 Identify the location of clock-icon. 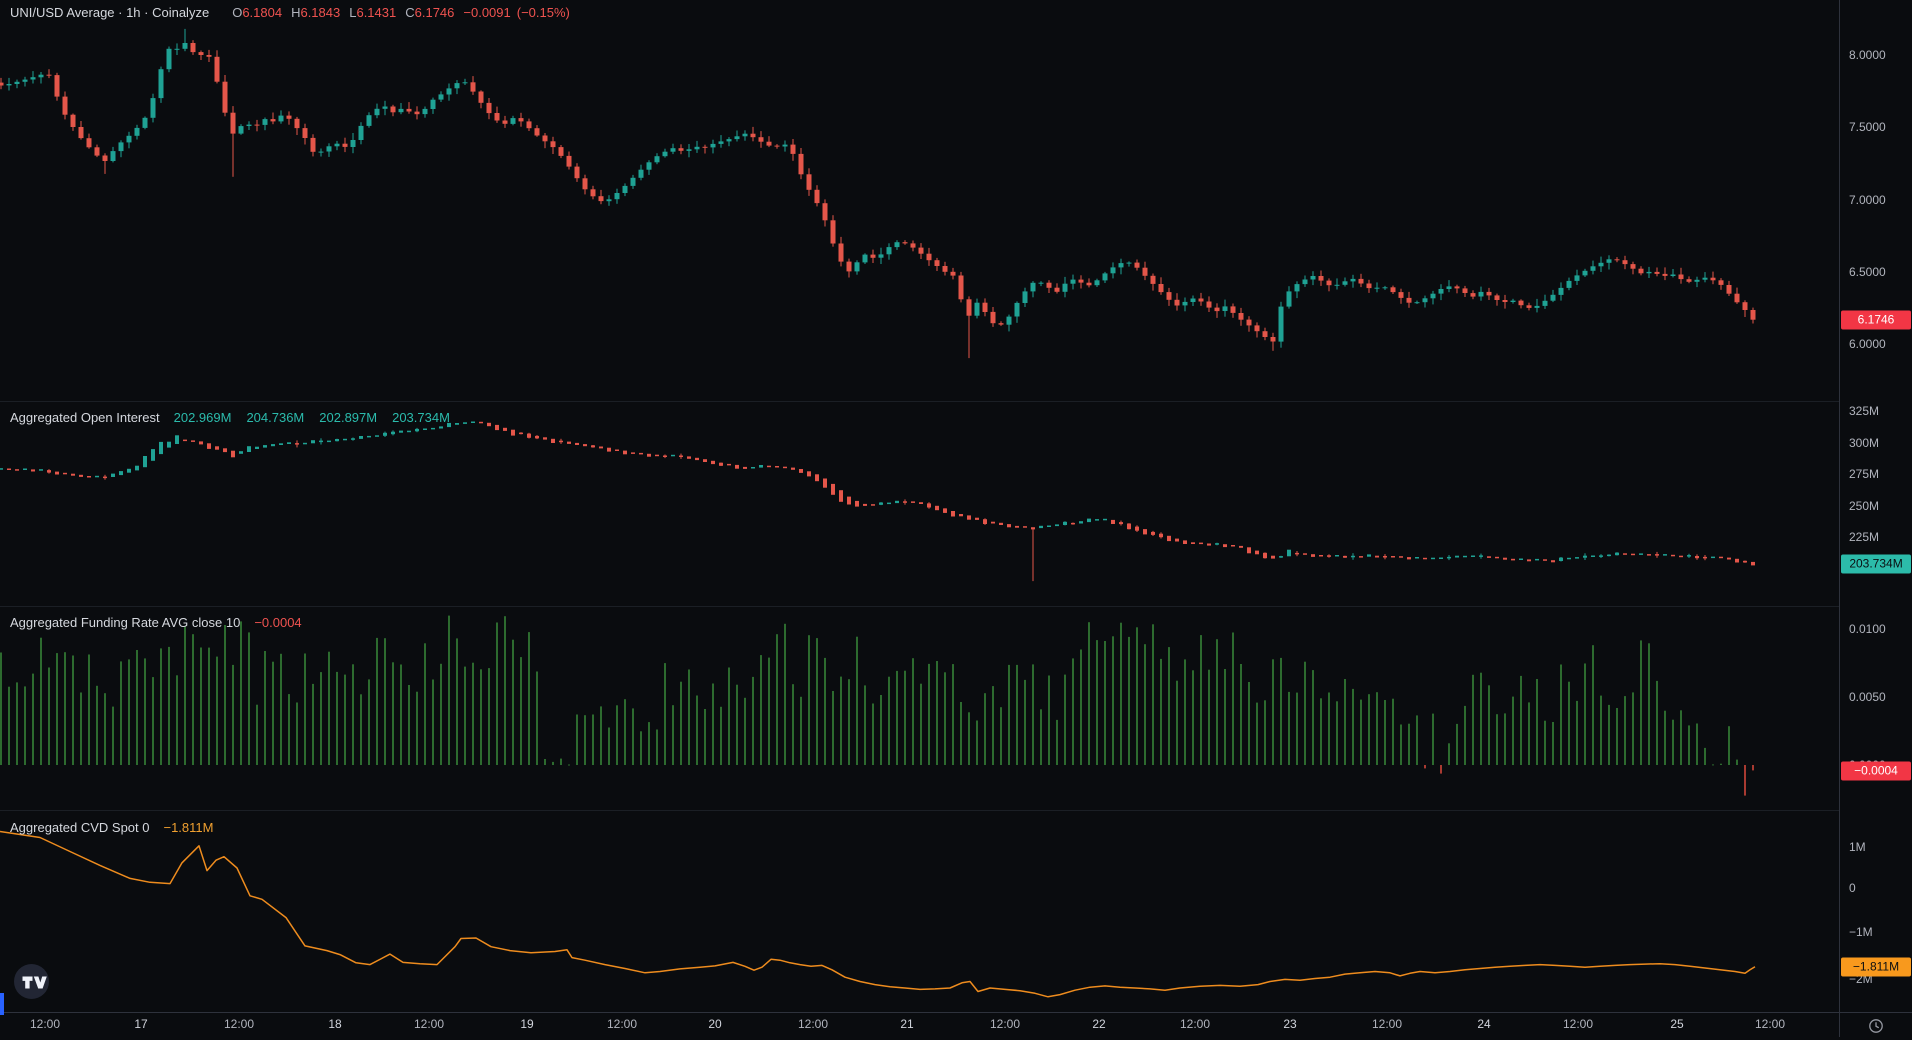
(1876, 1026).